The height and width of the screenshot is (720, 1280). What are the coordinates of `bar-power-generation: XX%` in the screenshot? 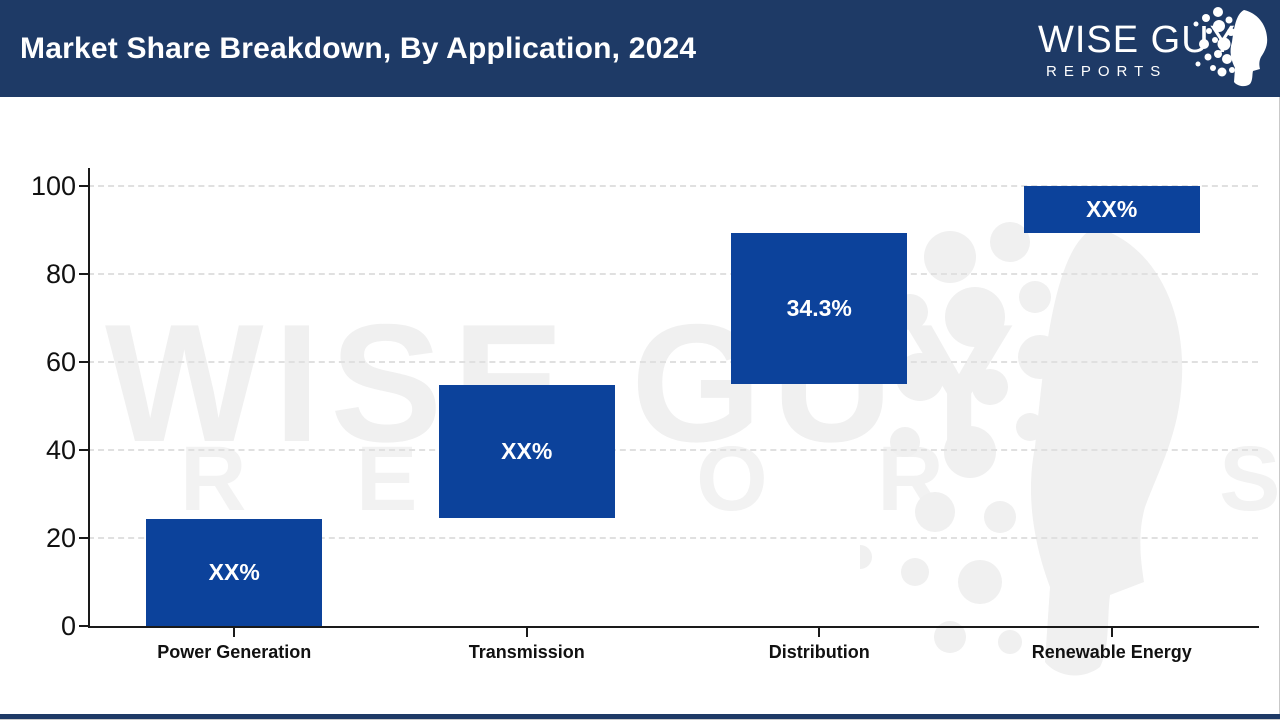 It's located at (234, 572).